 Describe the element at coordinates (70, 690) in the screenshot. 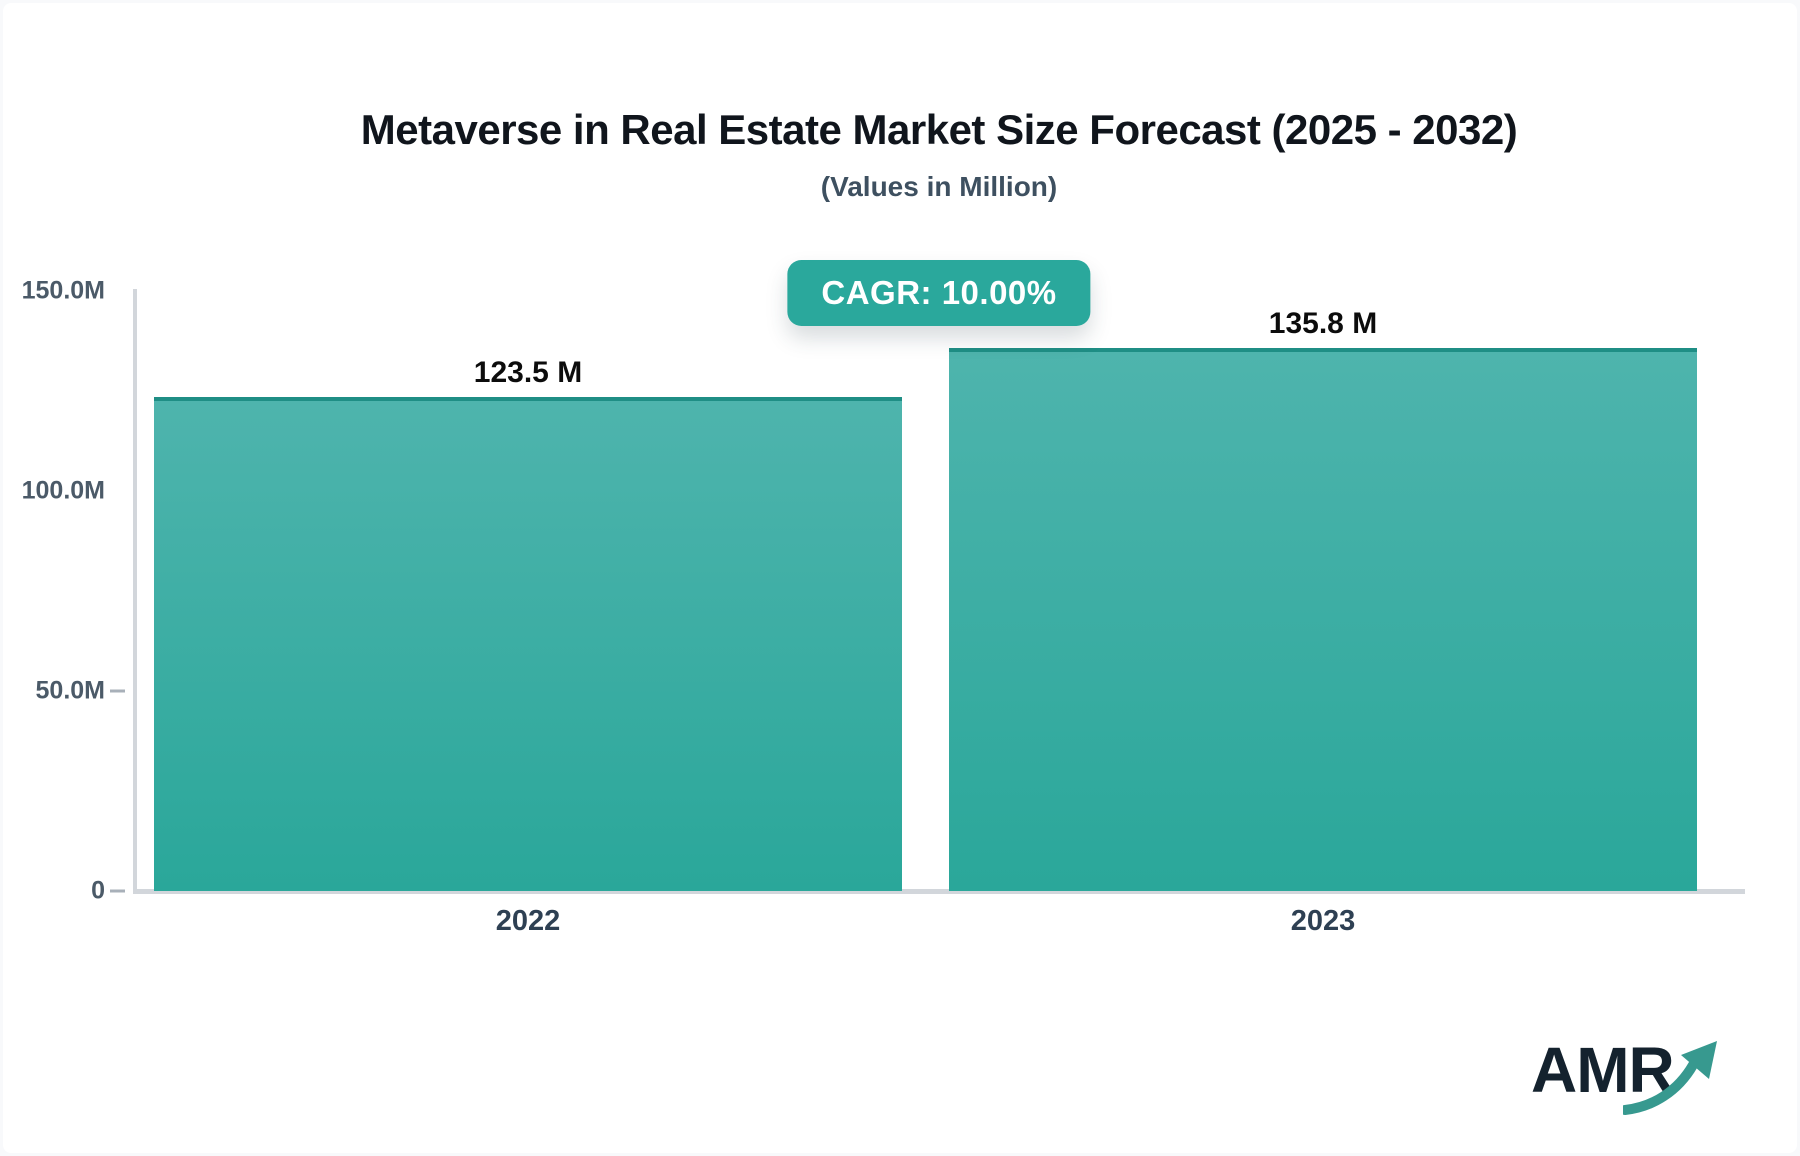

I see `y-tick-label: 50.0M` at that location.